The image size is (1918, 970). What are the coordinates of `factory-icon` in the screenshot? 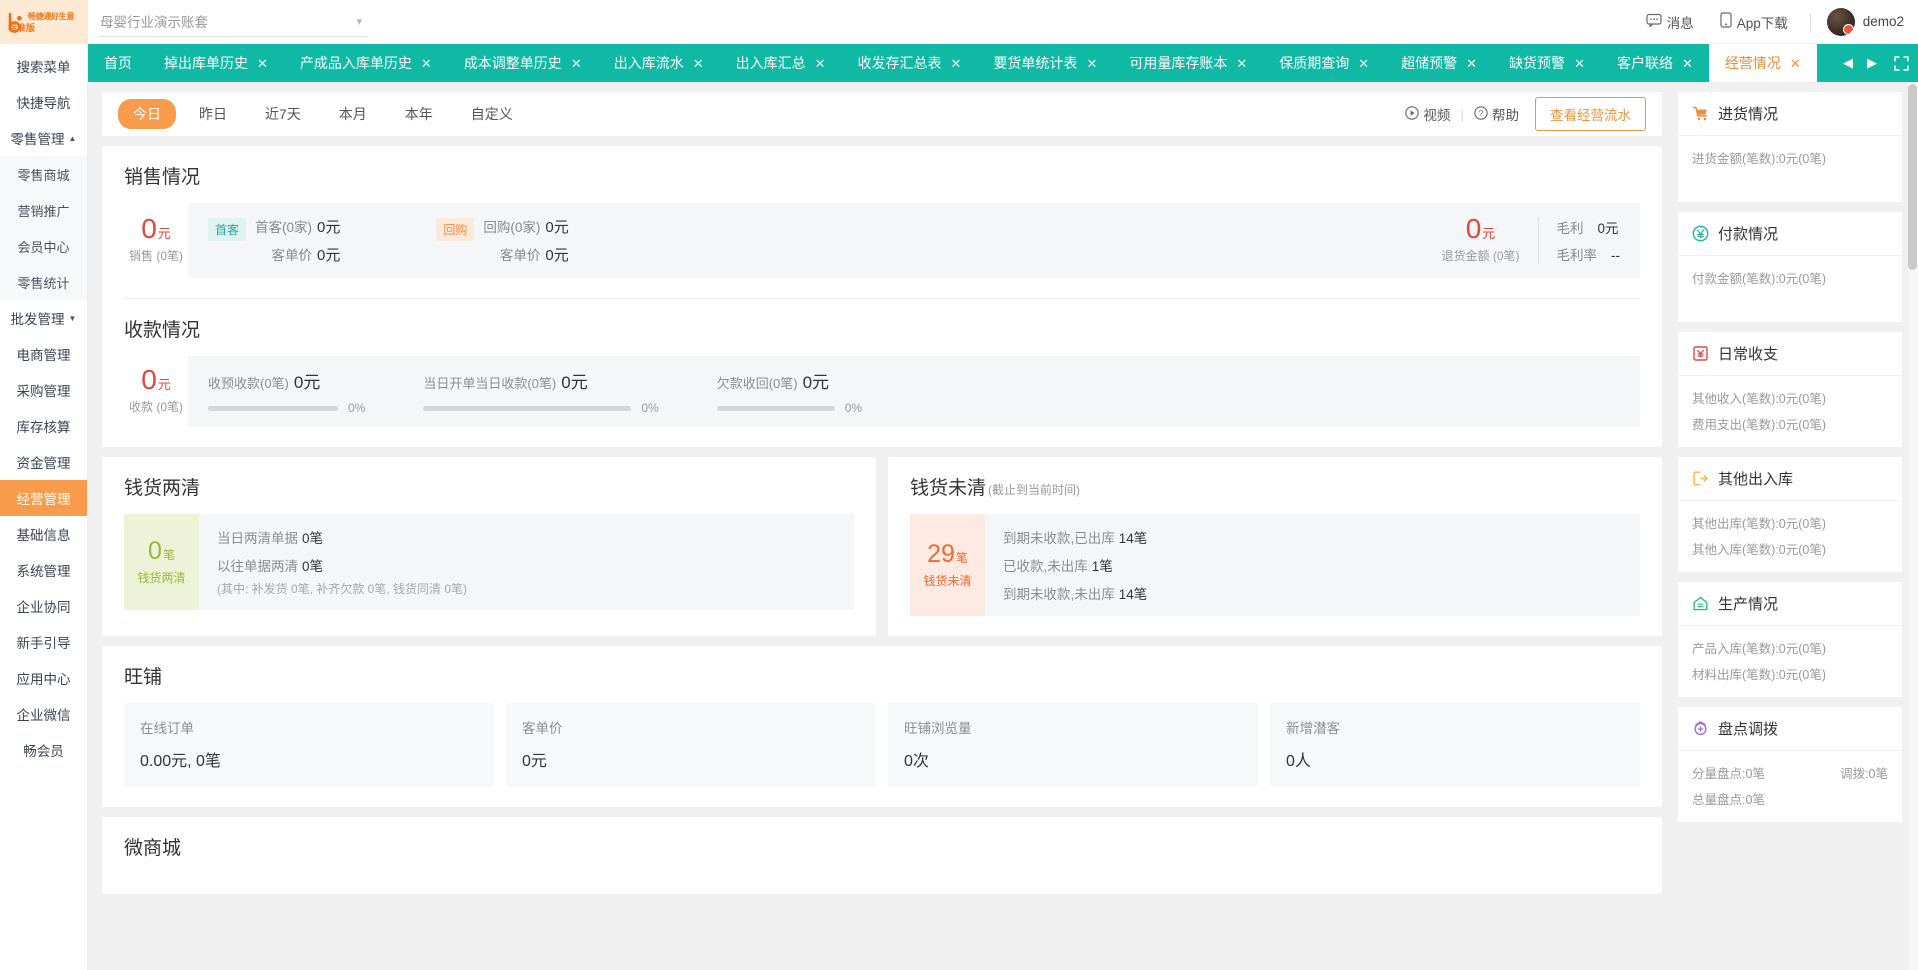 It's located at (1700, 603).